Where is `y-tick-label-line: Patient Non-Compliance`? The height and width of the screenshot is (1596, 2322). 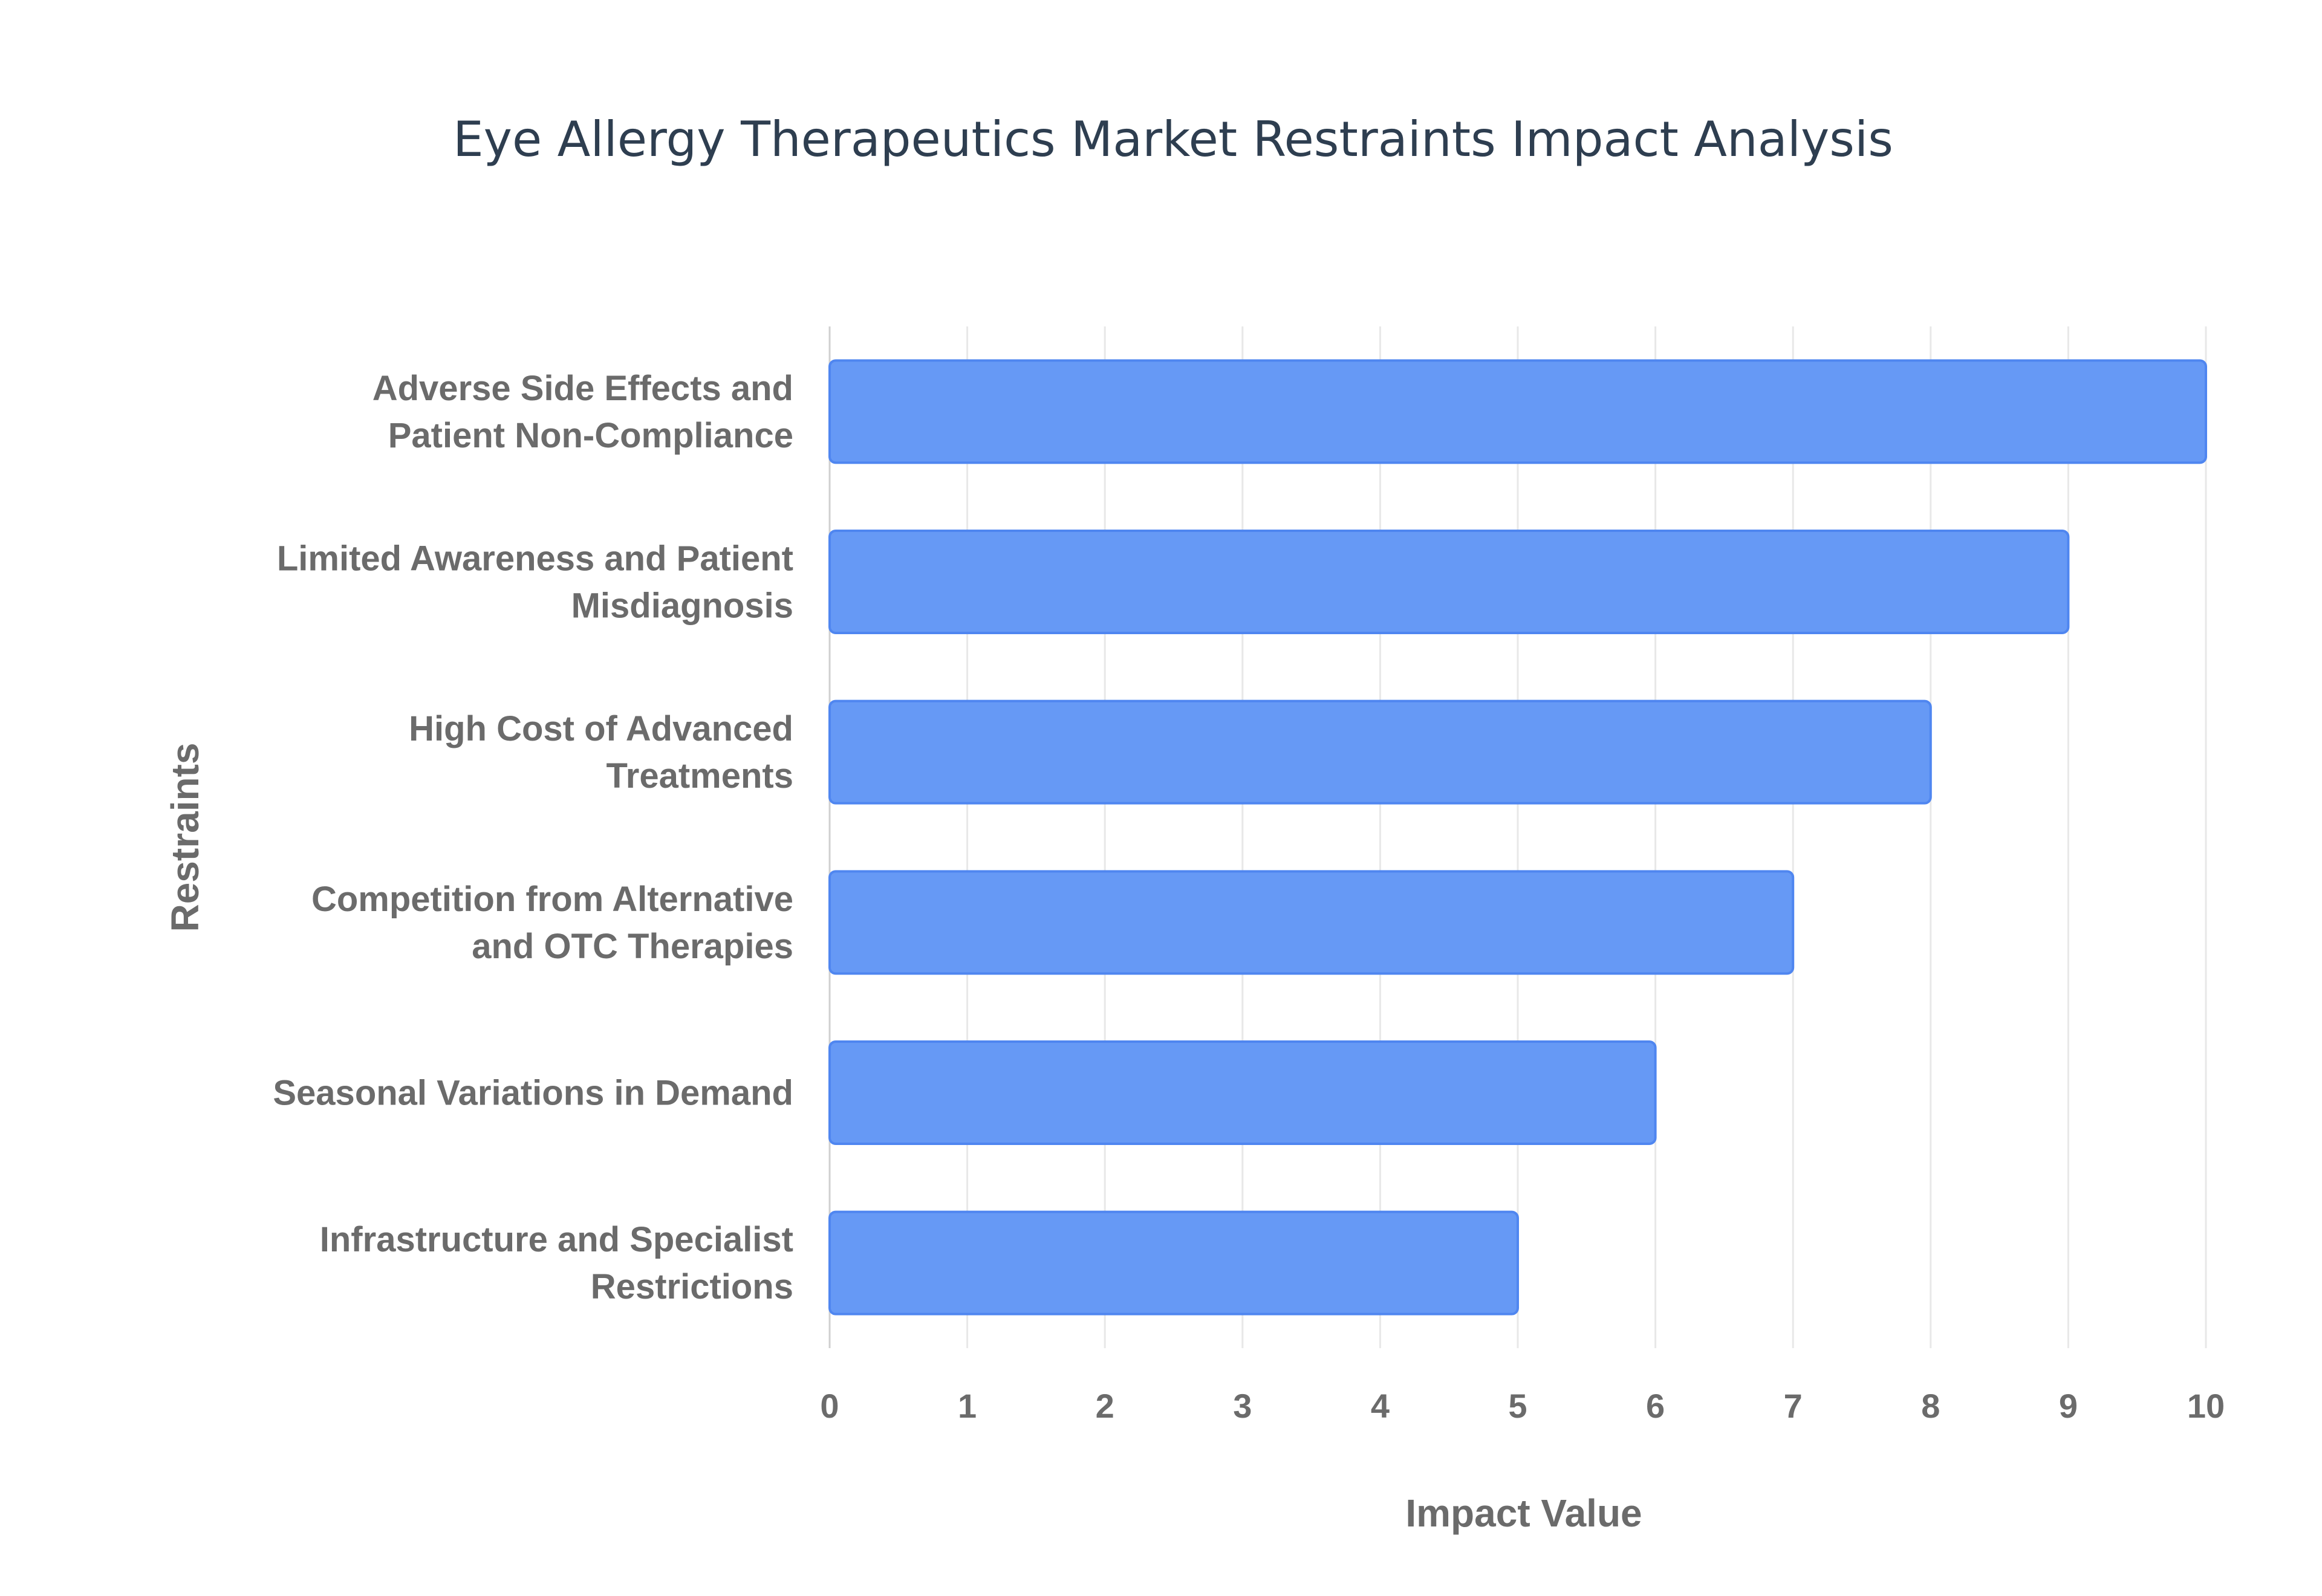
y-tick-label-line: Patient Non-Compliance is located at coordinates (590, 435).